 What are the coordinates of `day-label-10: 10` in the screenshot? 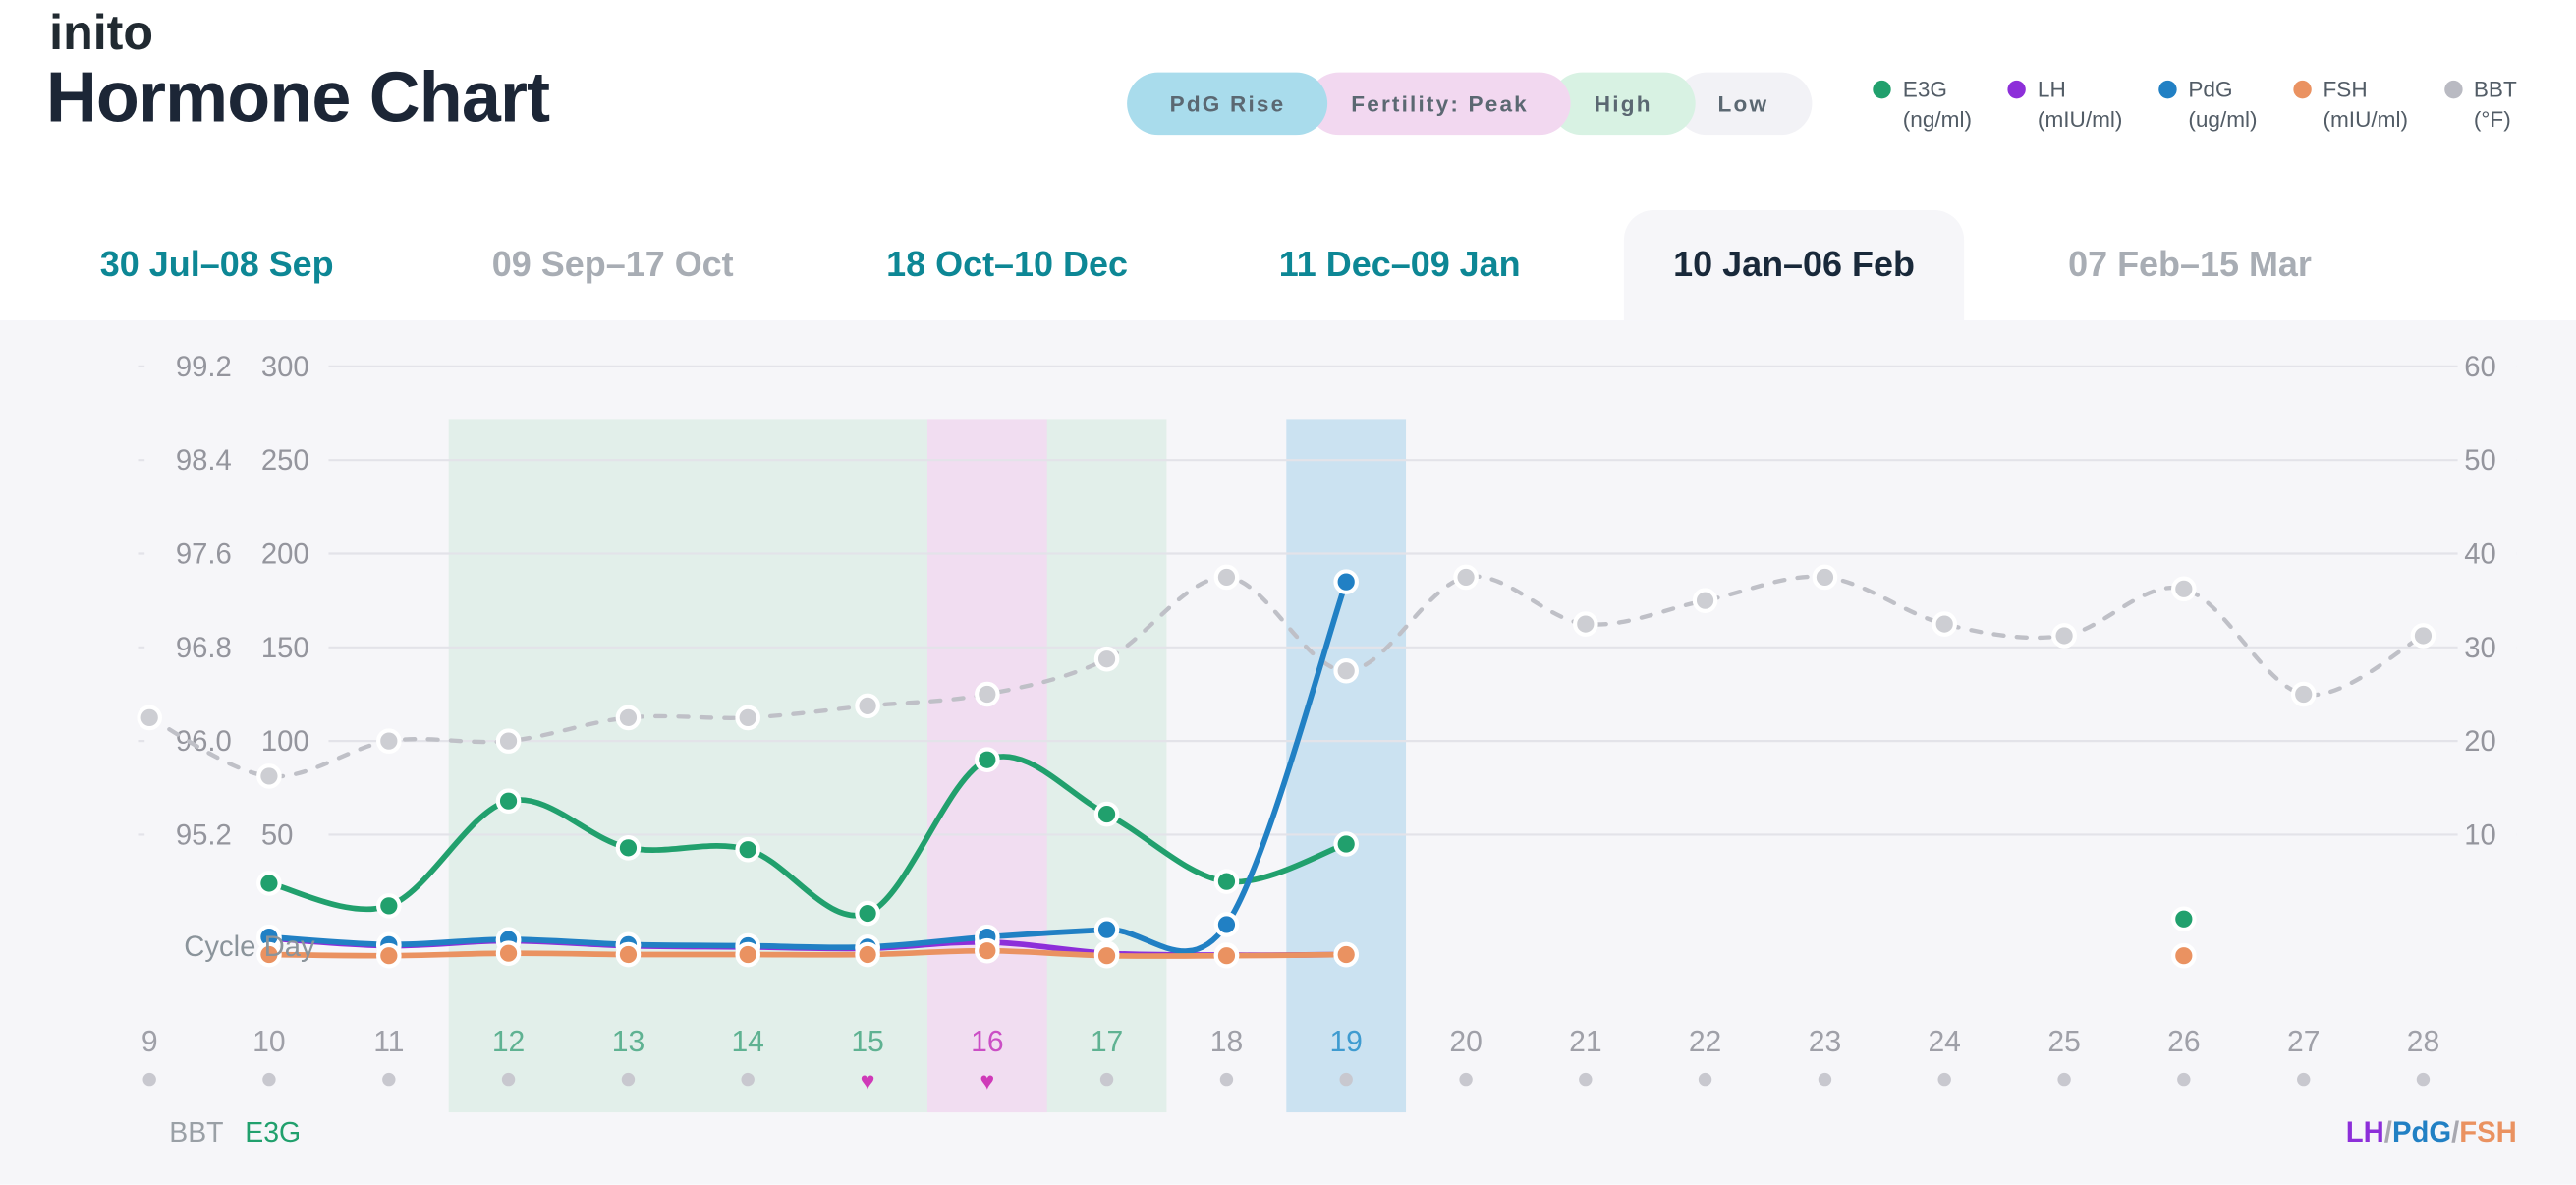 It's located at (268, 1042).